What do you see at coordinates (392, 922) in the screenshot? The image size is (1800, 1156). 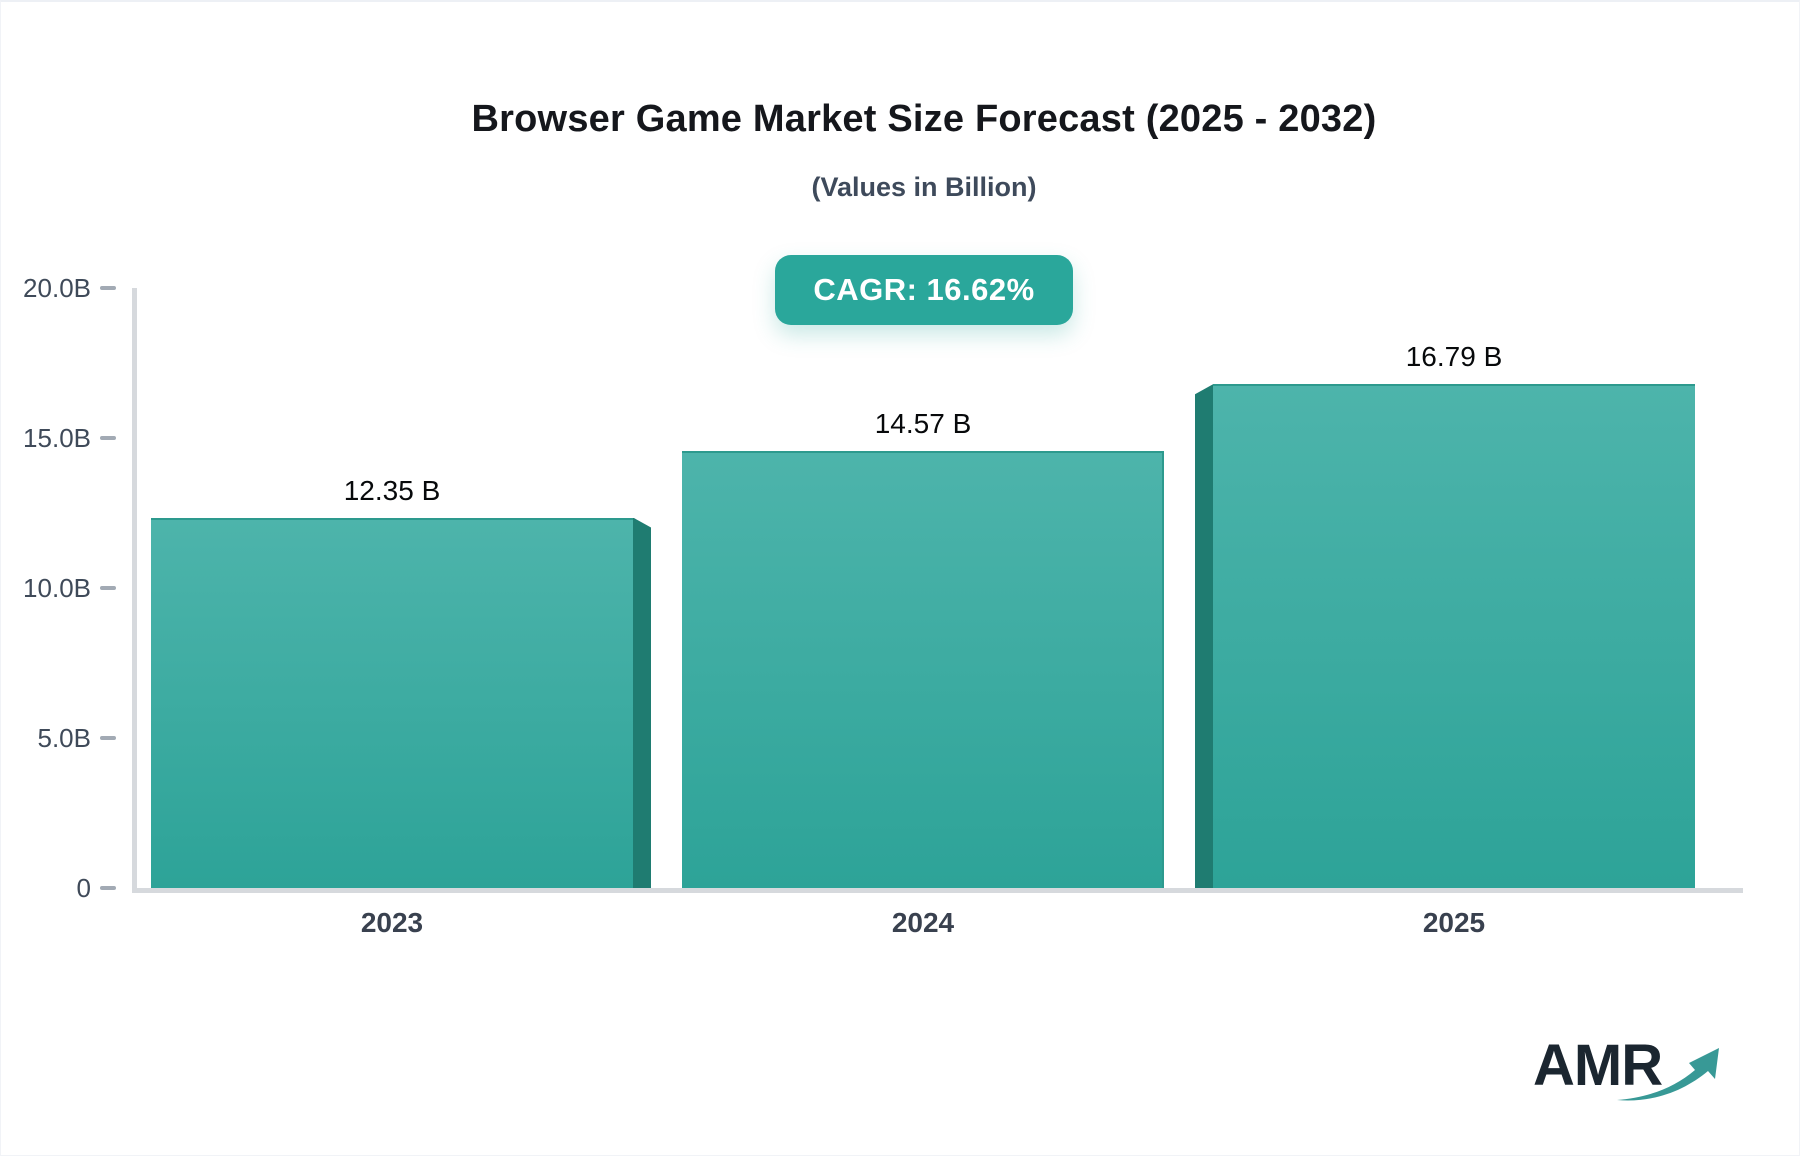 I see `x-axis-label: 2023` at bounding box center [392, 922].